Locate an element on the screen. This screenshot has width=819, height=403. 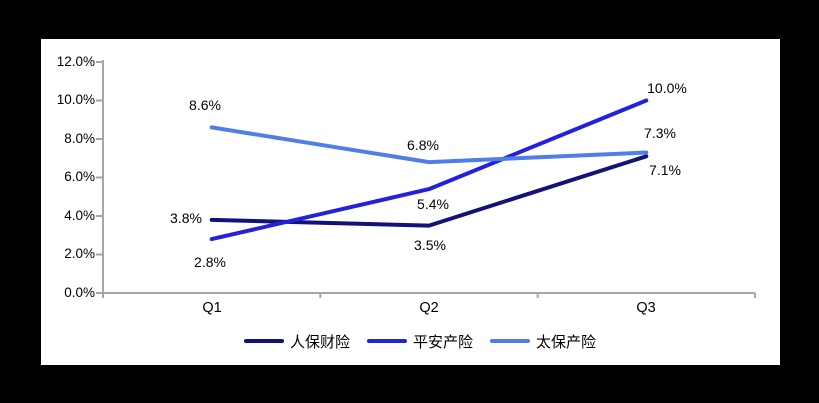
series-line-taibao is located at coordinates (429, 145).